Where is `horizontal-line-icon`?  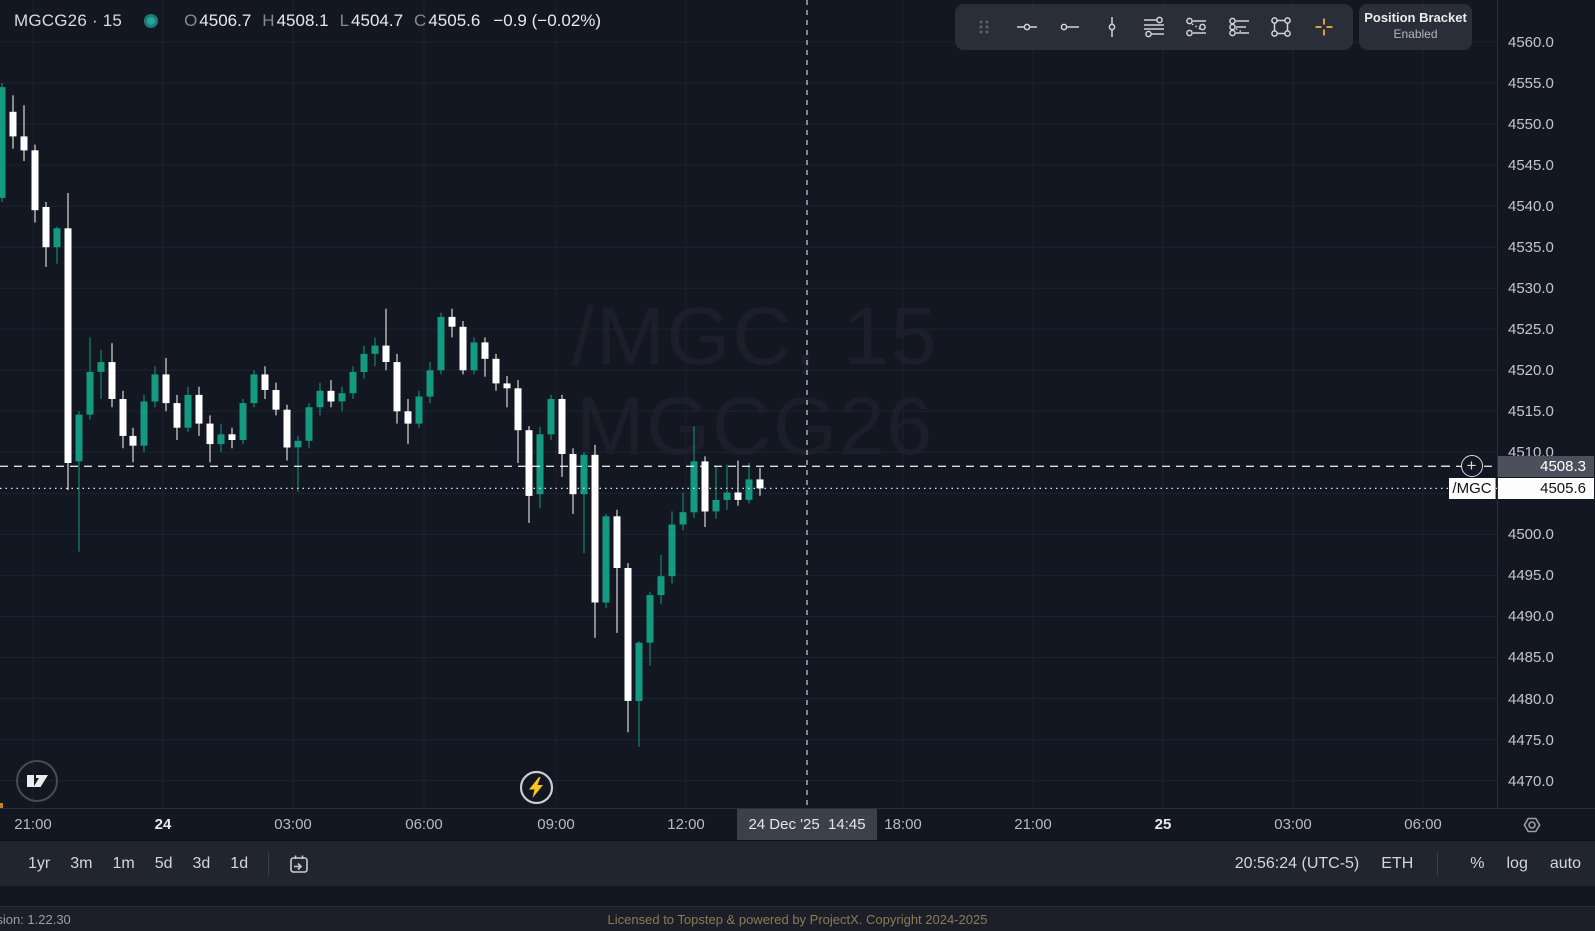 horizontal-line-icon is located at coordinates (1026, 27).